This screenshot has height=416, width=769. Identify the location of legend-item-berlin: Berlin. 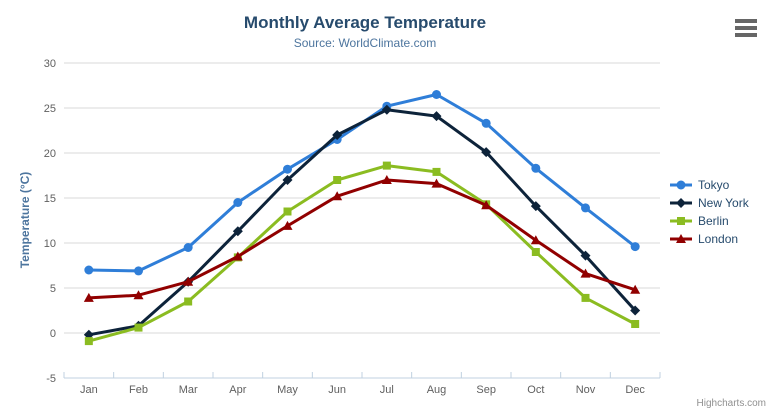
(709, 221).